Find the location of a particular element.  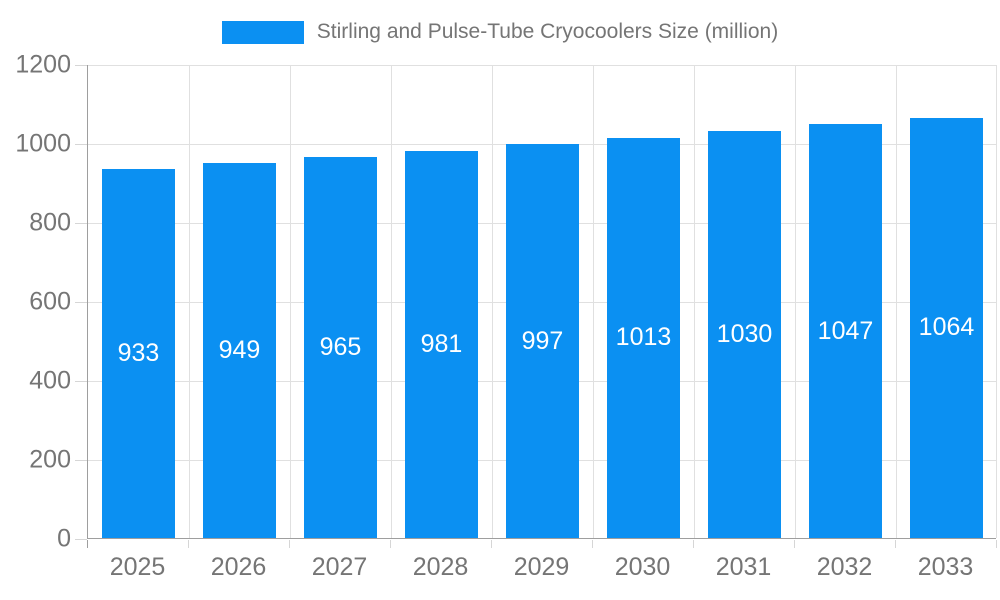

gridline-h is located at coordinates (542, 65).